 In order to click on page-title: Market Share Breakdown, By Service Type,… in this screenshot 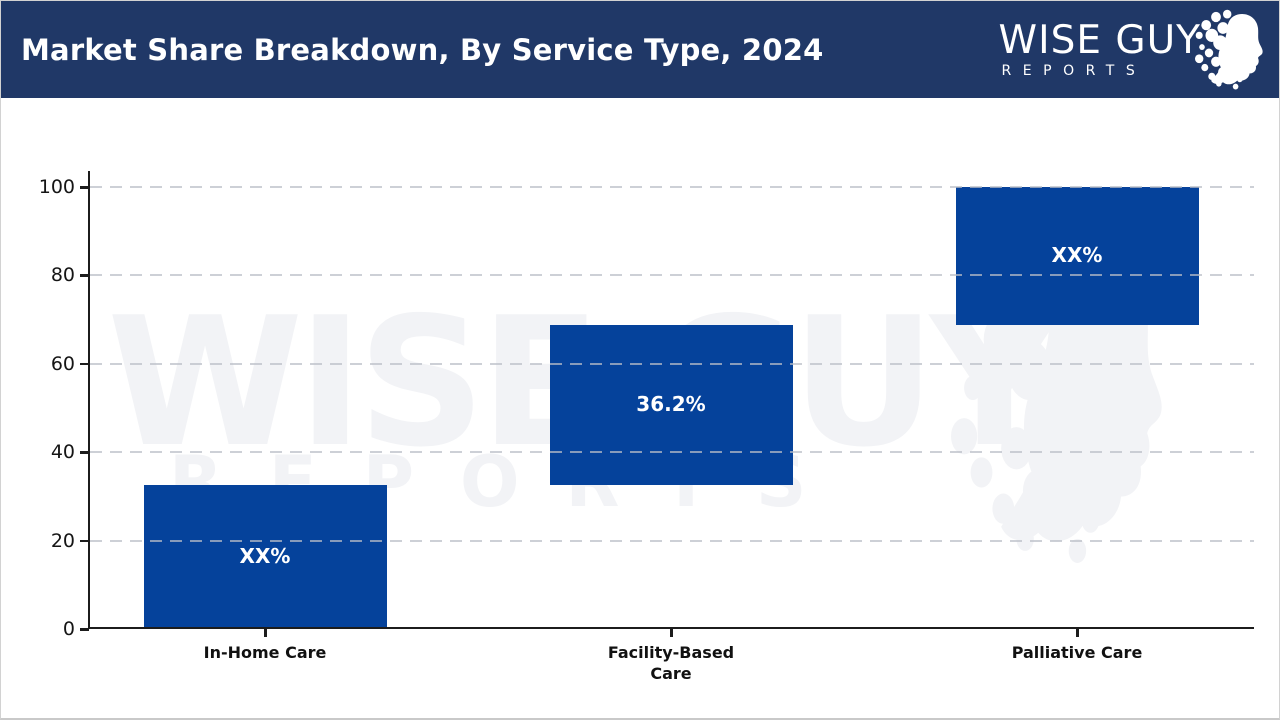, I will do `click(422, 49)`.